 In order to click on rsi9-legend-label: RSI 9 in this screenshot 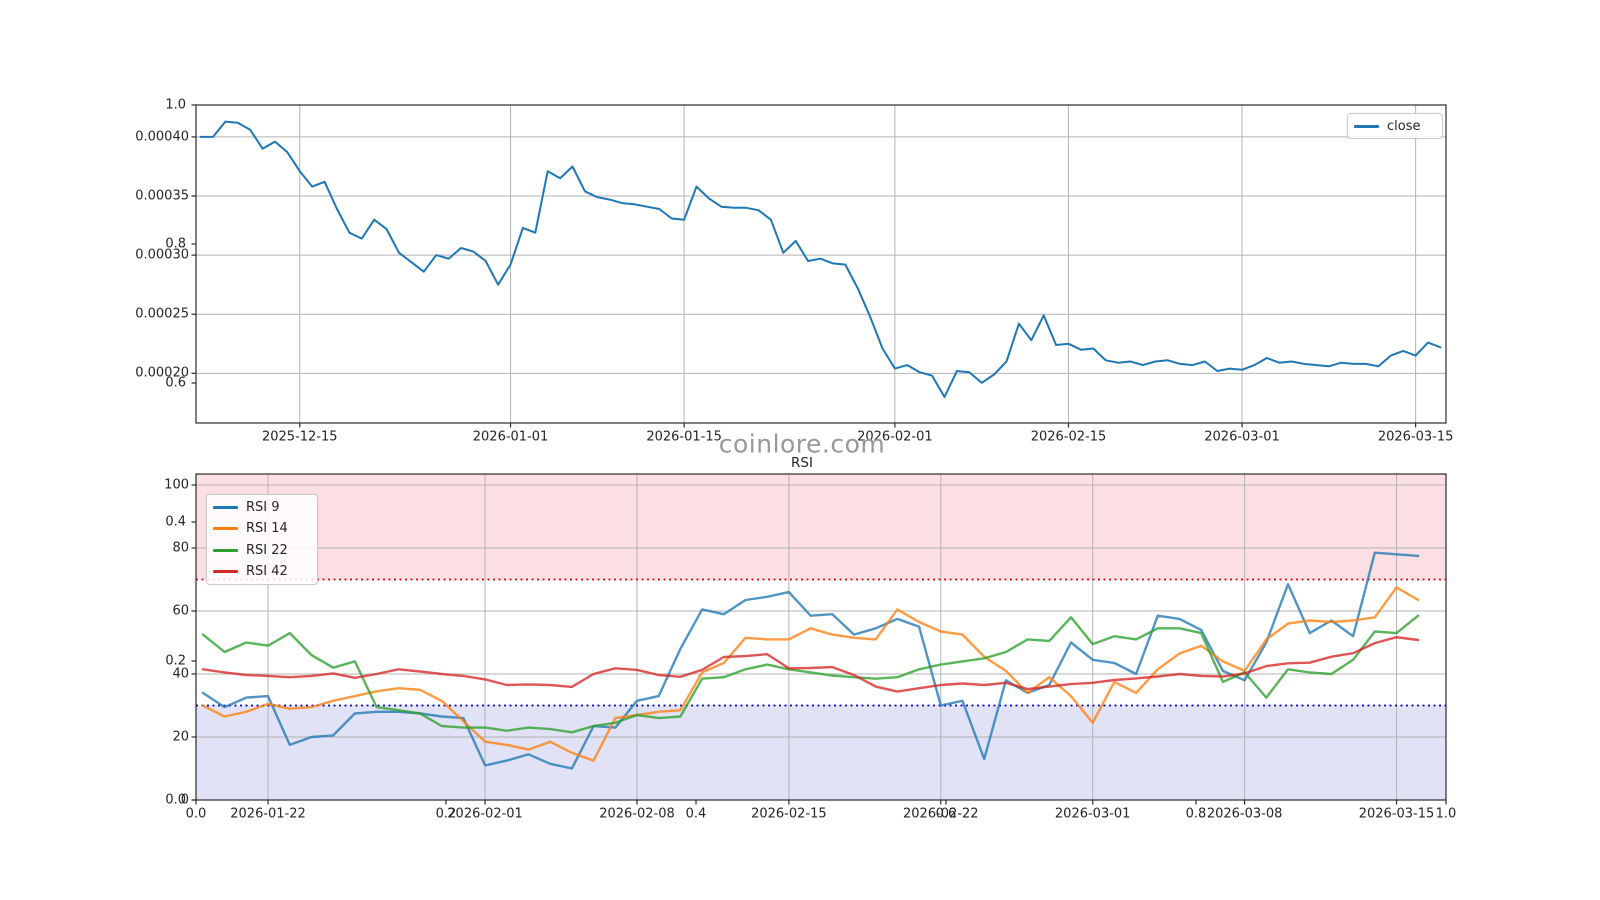, I will do `click(263, 508)`.